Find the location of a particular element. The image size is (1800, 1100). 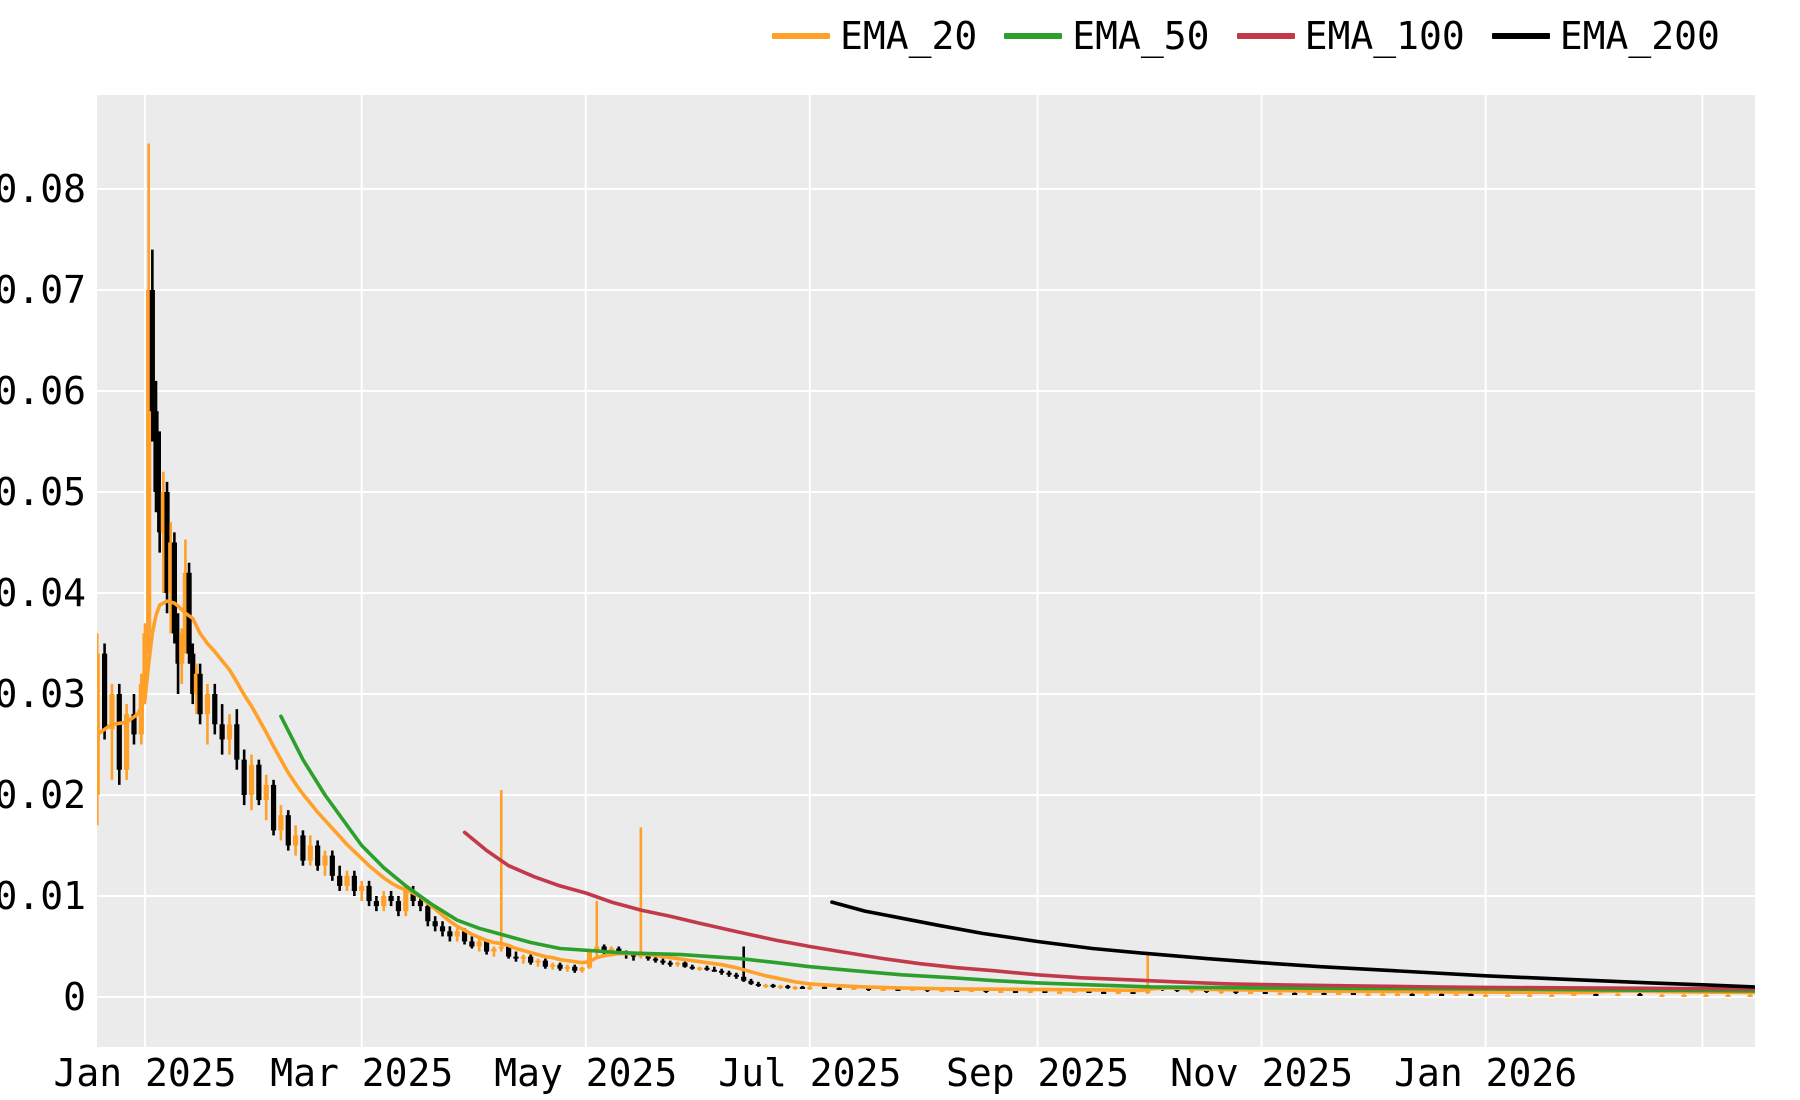

x-tick-label: Jul 2025 is located at coordinates (809, 1073).